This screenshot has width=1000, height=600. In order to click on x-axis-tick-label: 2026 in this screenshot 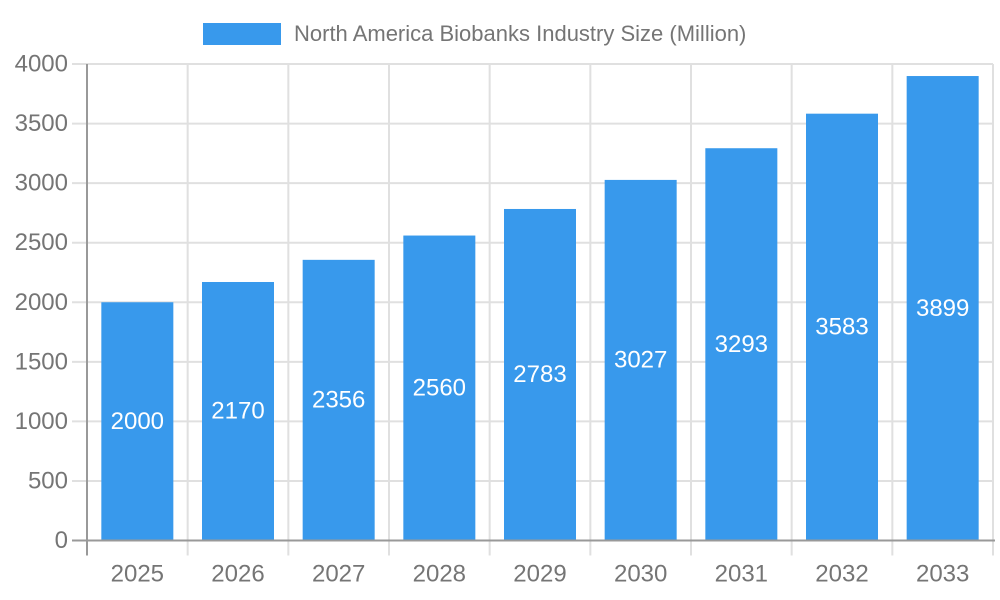, I will do `click(237, 574)`.